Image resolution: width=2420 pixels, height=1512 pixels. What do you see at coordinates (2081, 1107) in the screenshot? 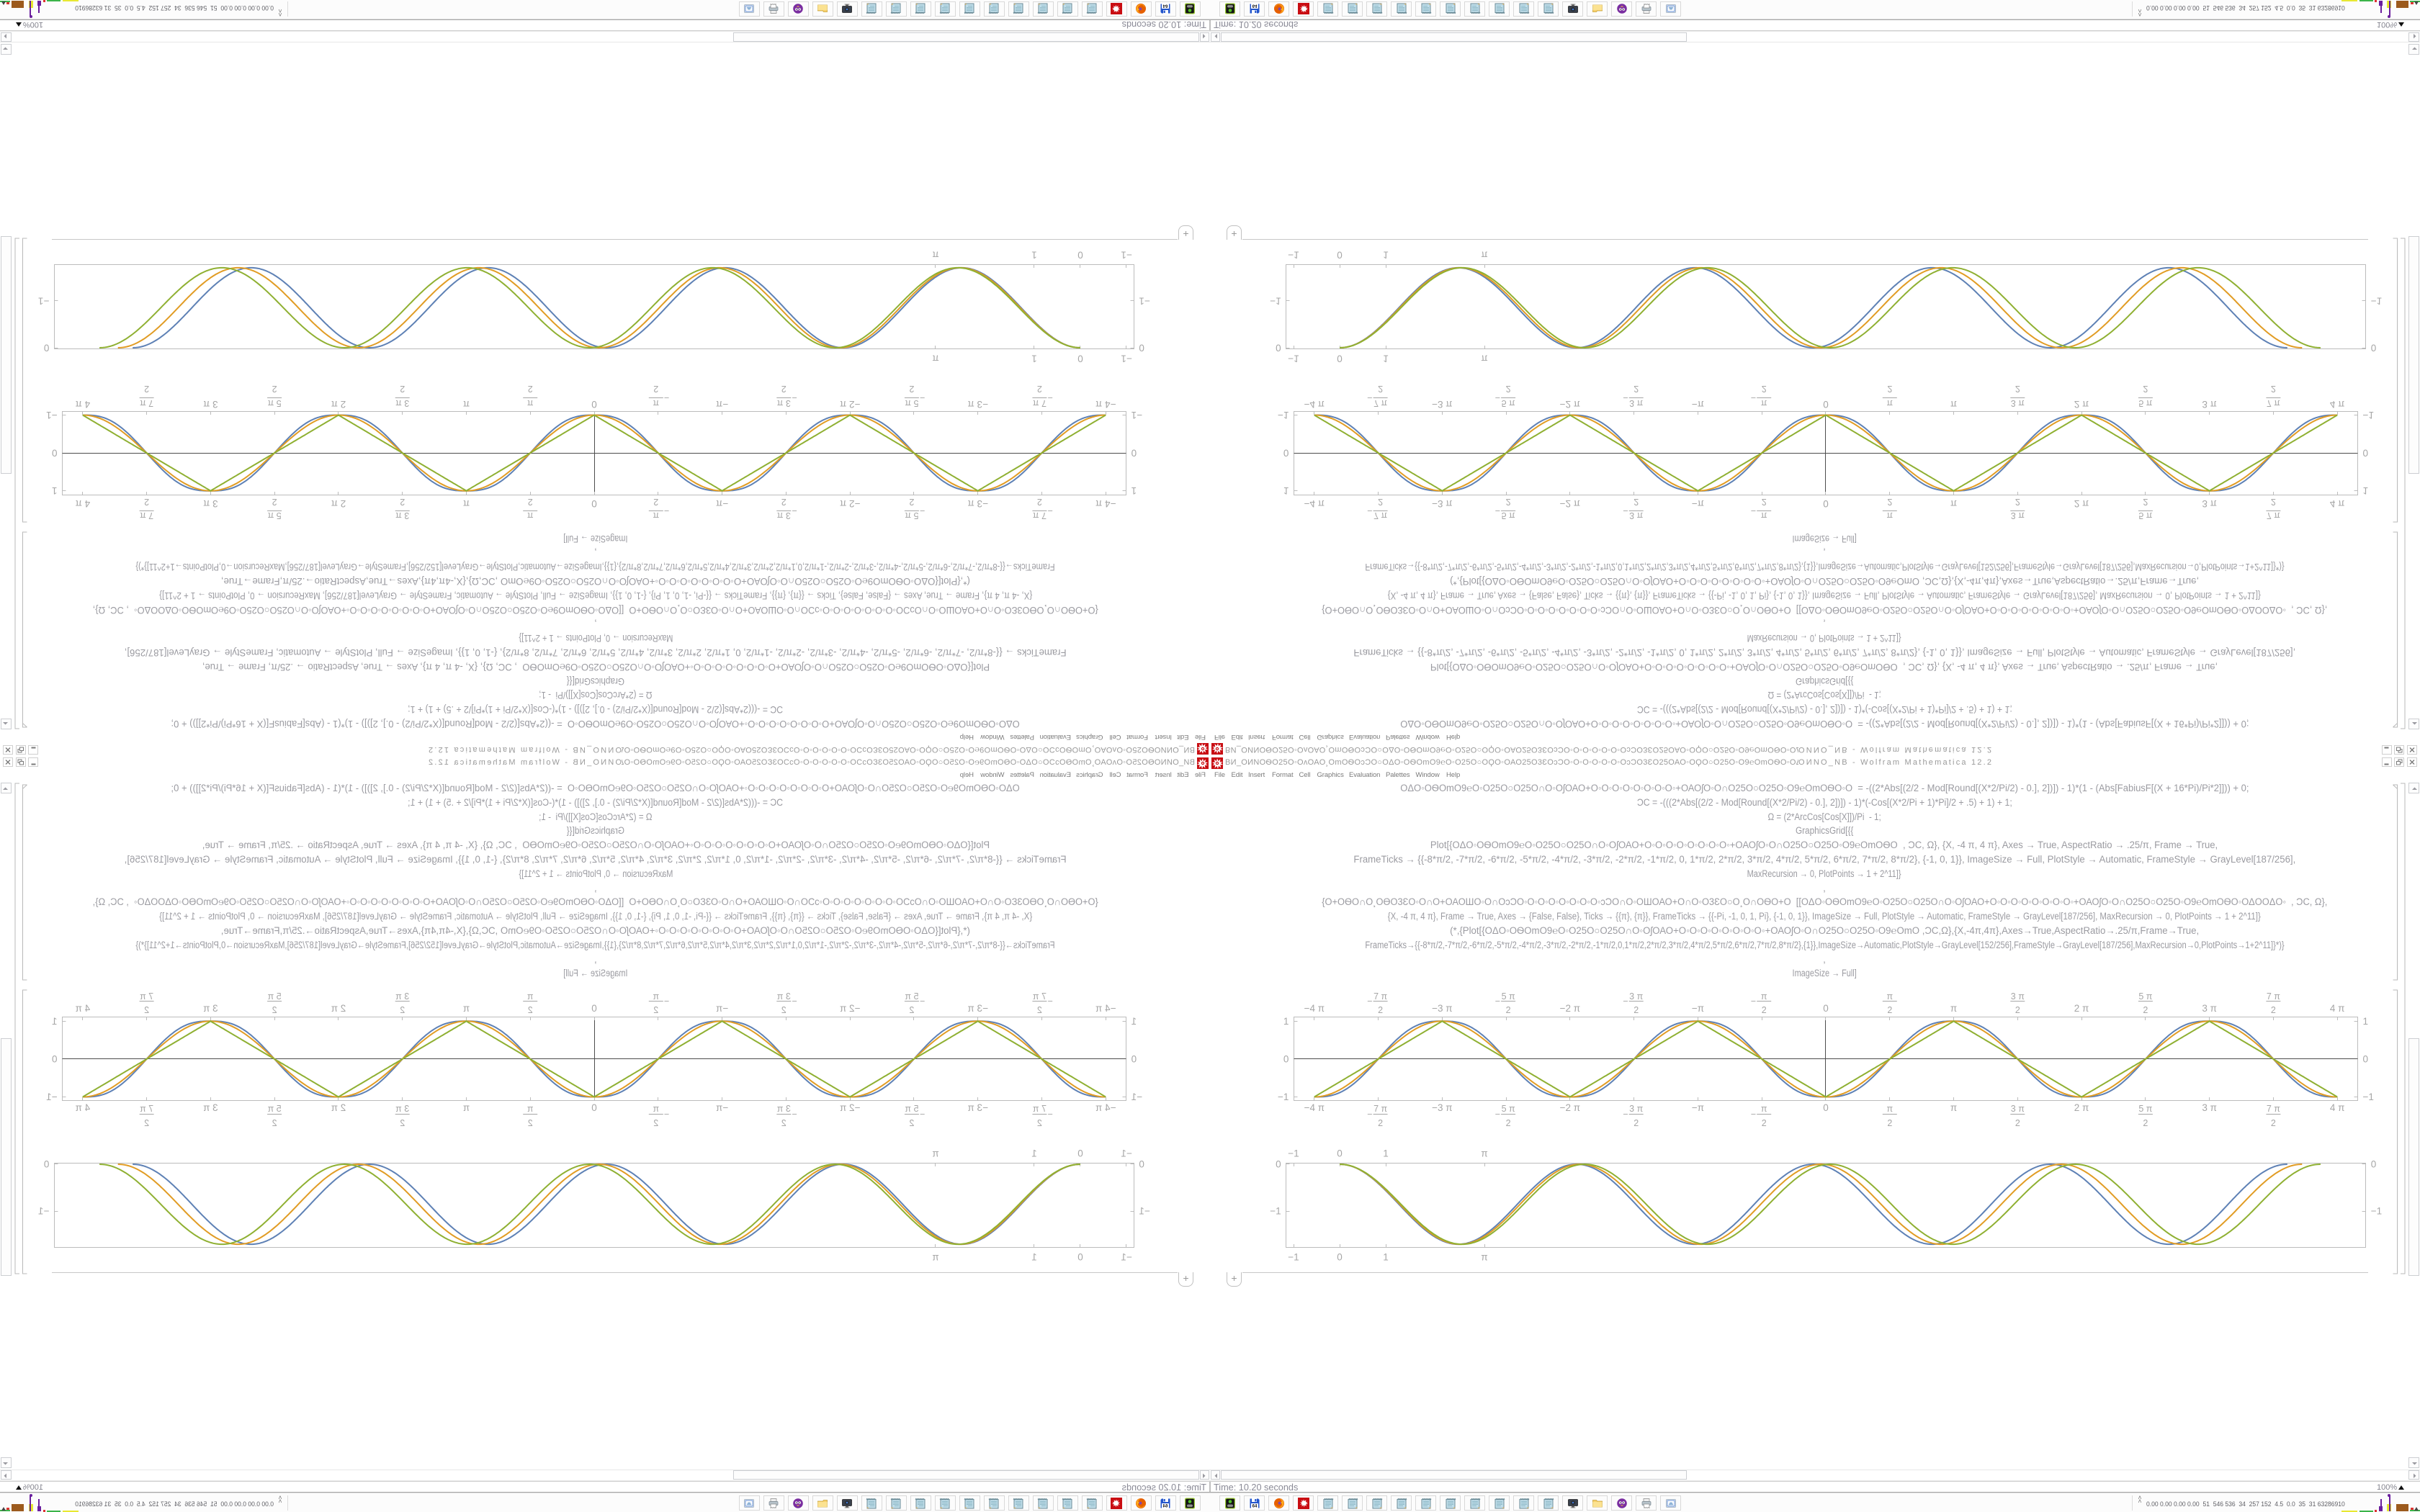
I see `svg-text: 2 π` at bounding box center [2081, 1107].